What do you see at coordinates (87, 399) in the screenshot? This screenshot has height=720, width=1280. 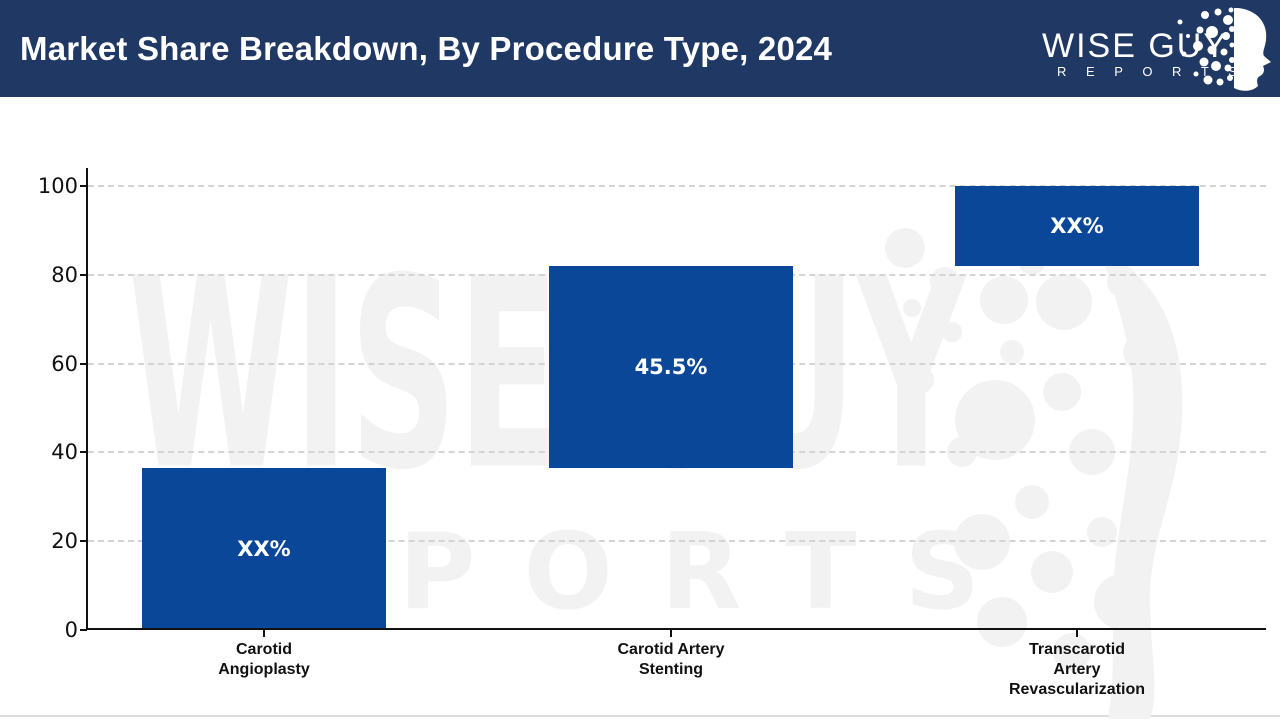 I see `y-axis-line` at bounding box center [87, 399].